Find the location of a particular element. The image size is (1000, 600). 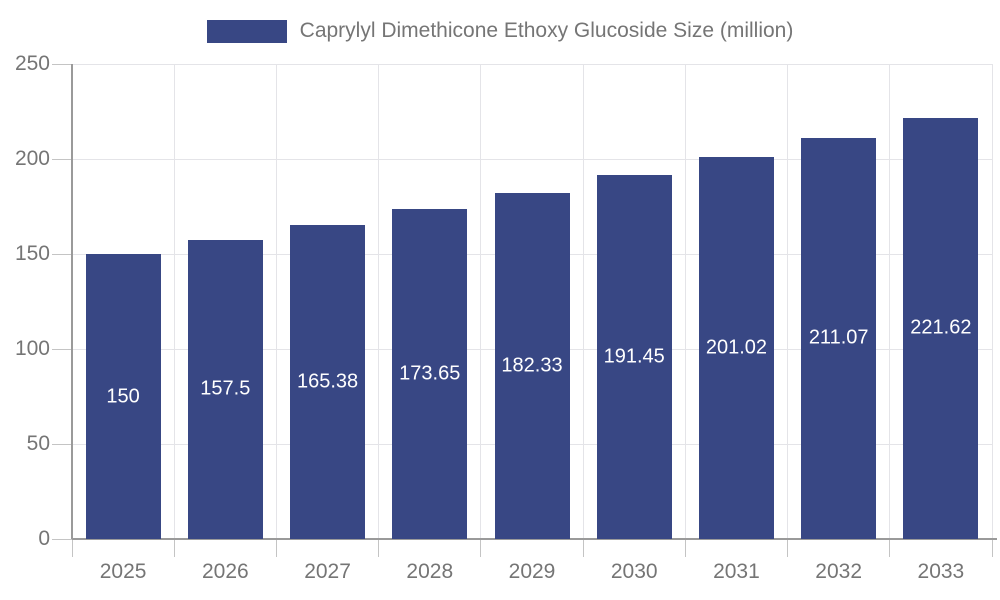

y-tick-label: 0 is located at coordinates (44, 538).